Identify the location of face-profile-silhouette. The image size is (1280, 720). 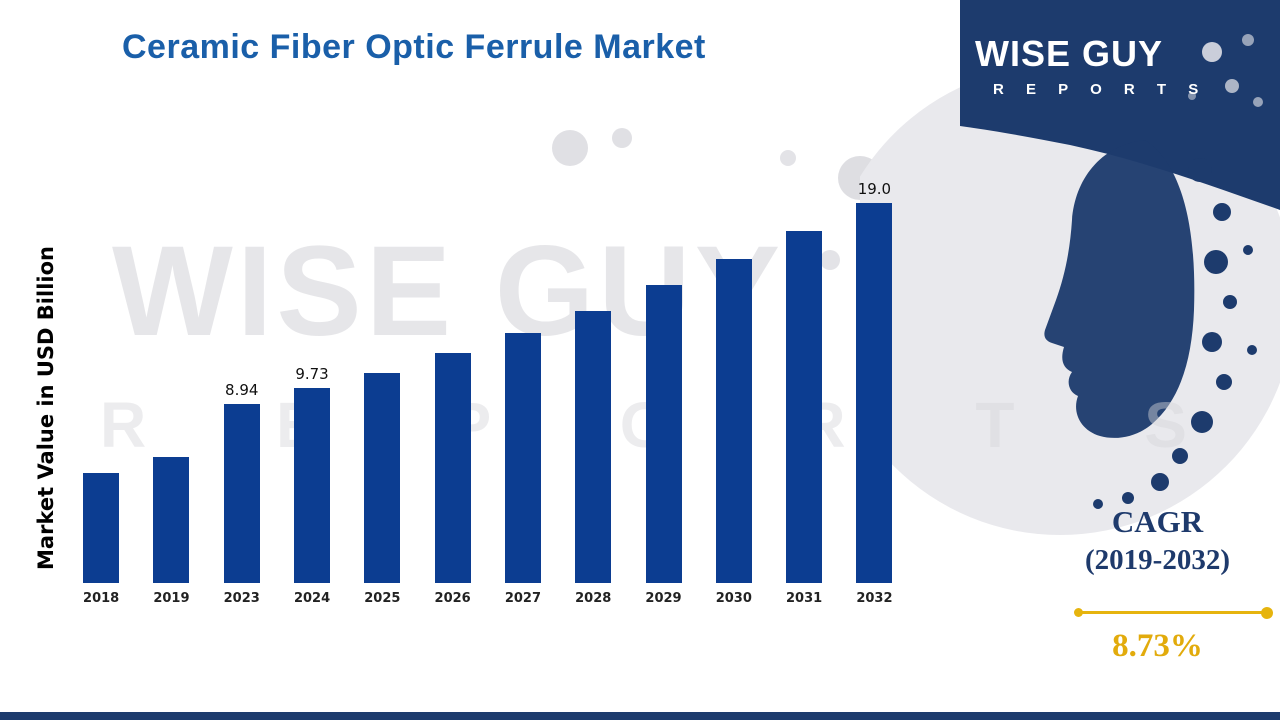
(1119, 289).